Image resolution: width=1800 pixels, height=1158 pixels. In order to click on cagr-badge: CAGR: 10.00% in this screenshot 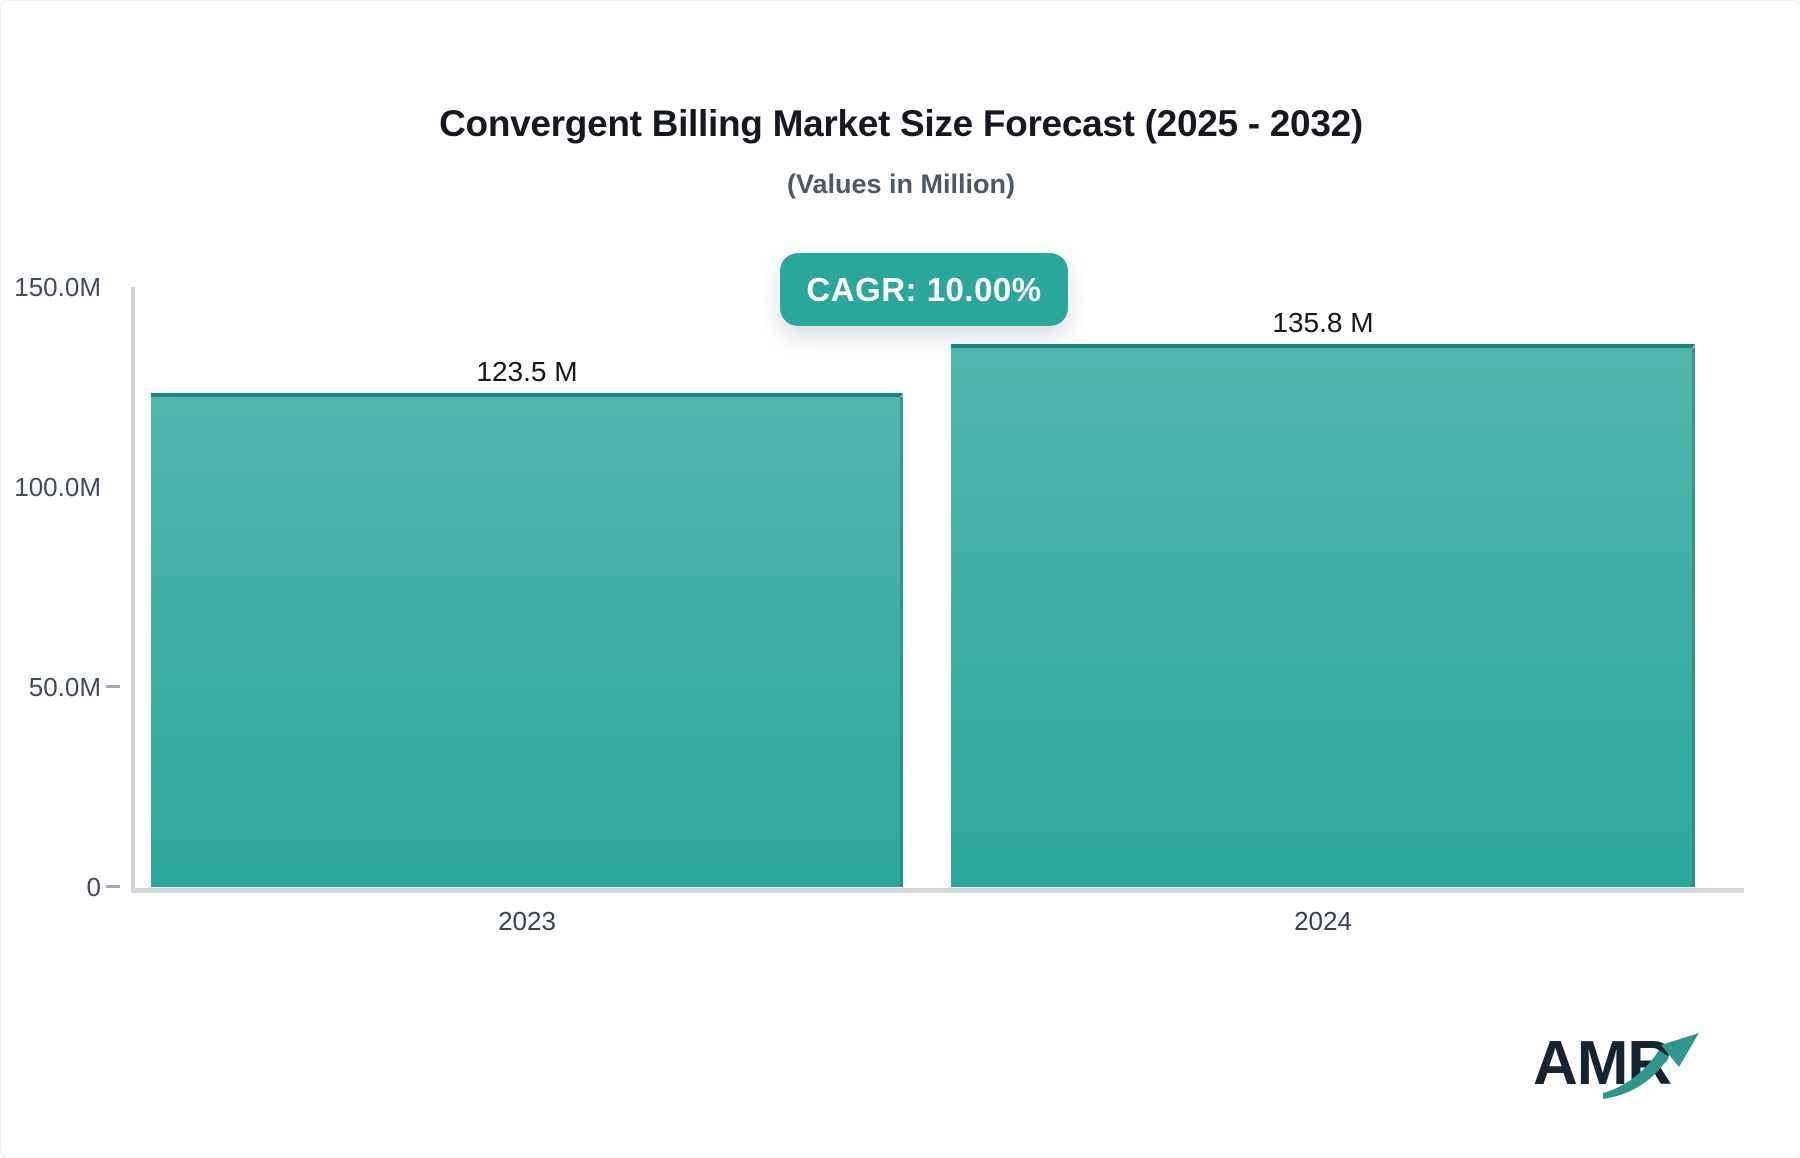, I will do `click(924, 289)`.